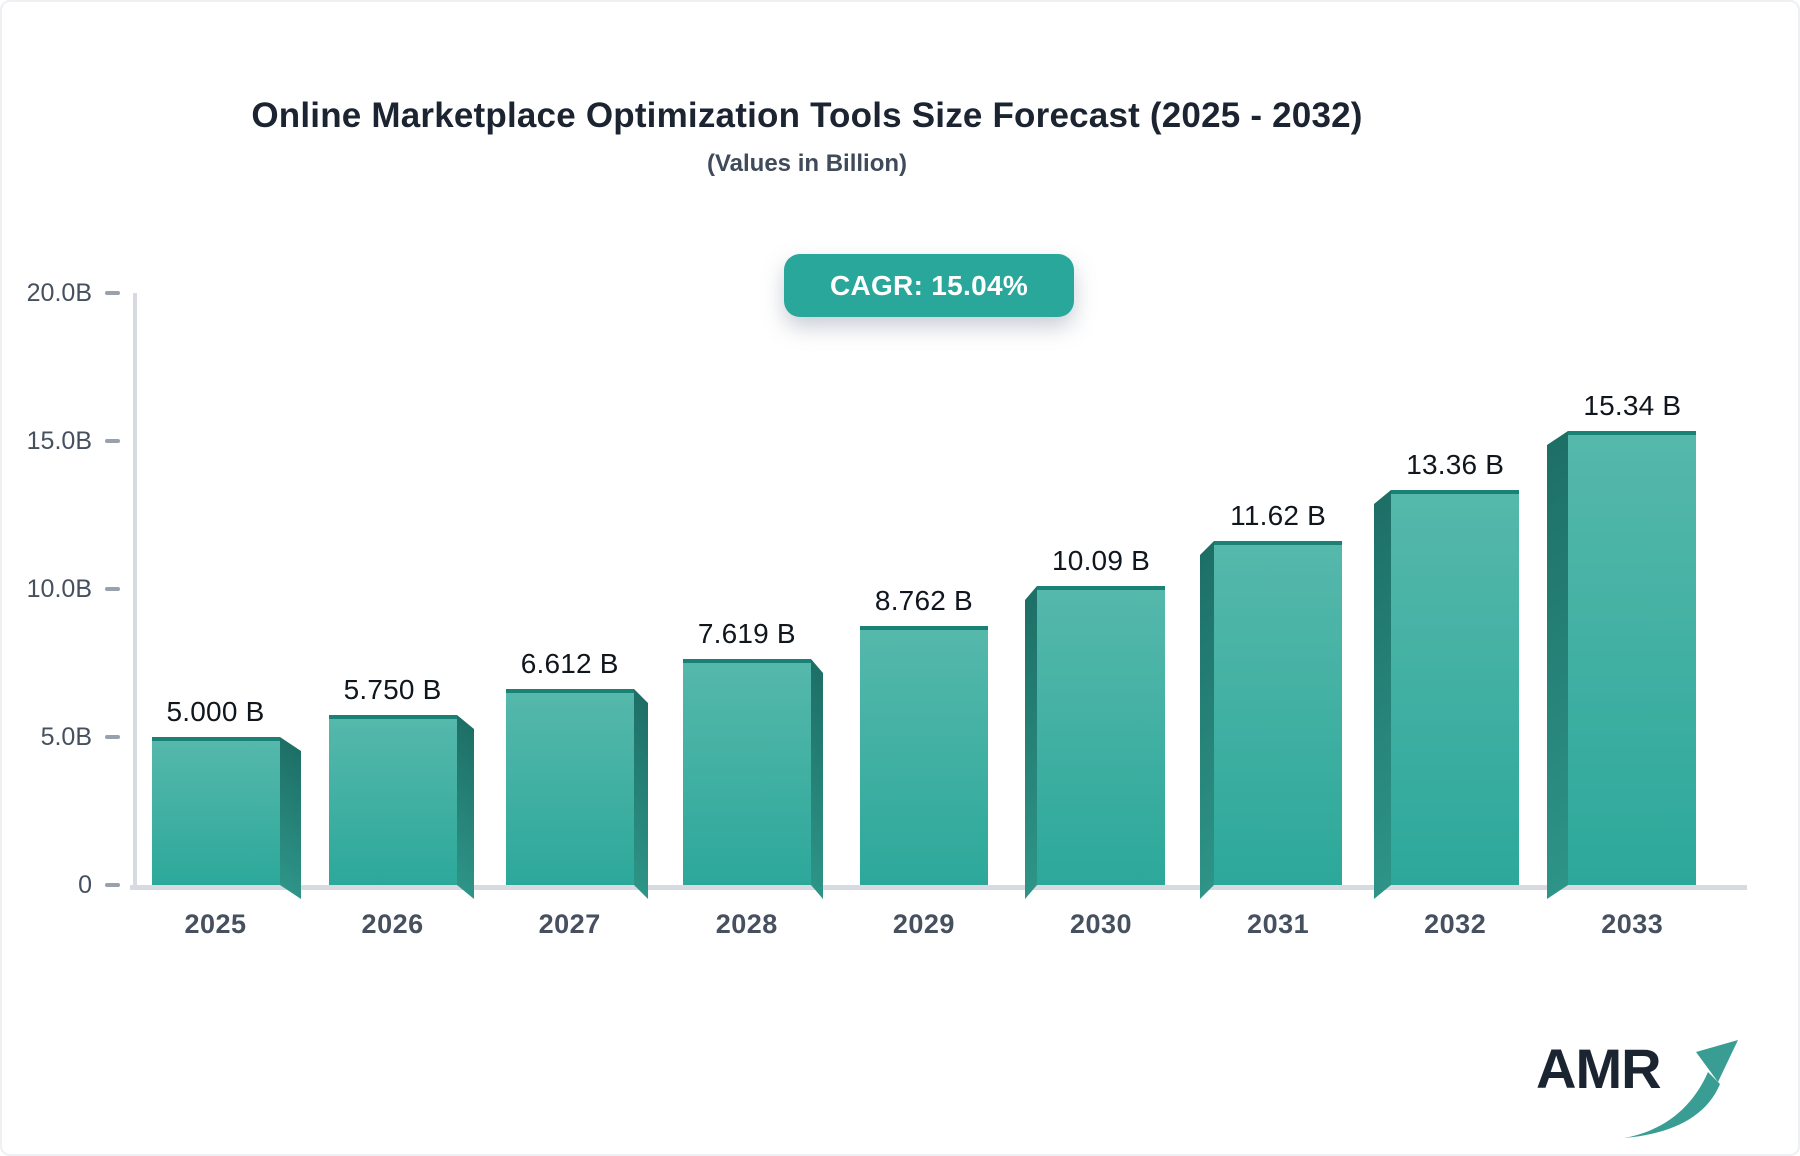  What do you see at coordinates (392, 924) in the screenshot?
I see `x-axis-label-2026: 2026` at bounding box center [392, 924].